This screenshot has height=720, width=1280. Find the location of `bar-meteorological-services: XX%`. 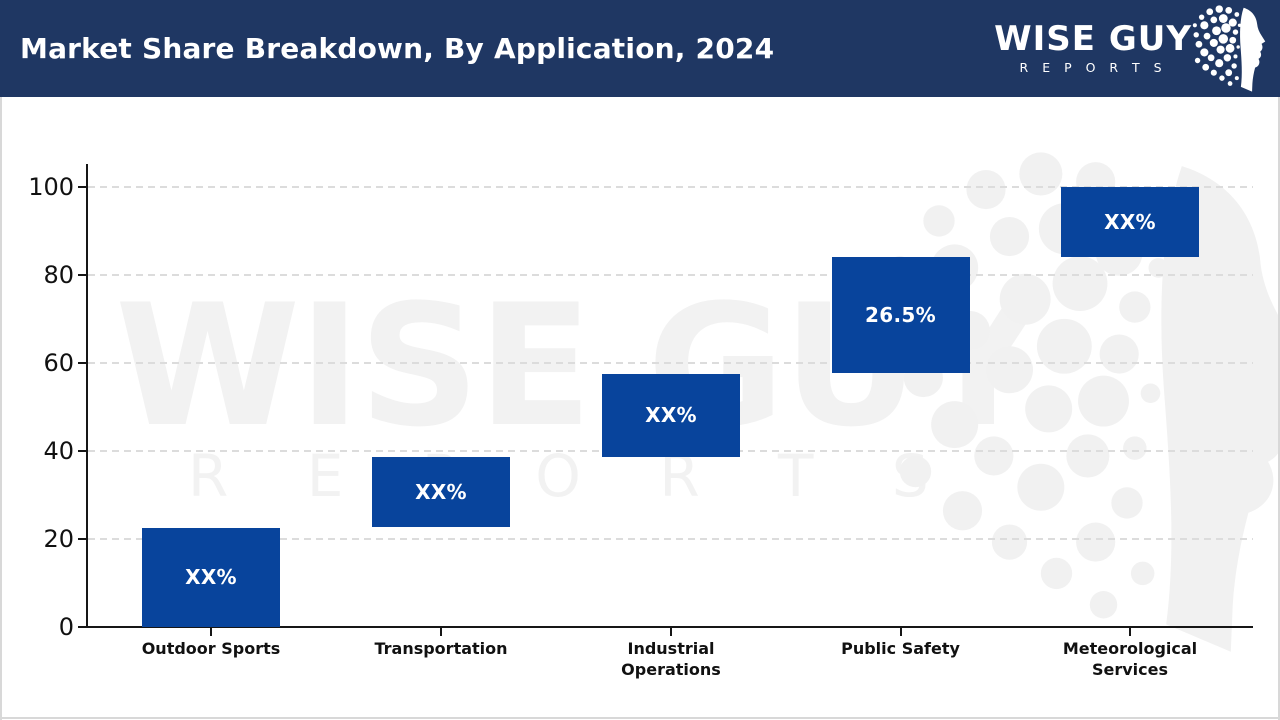

bar-meteorological-services: XX% is located at coordinates (1130, 221).